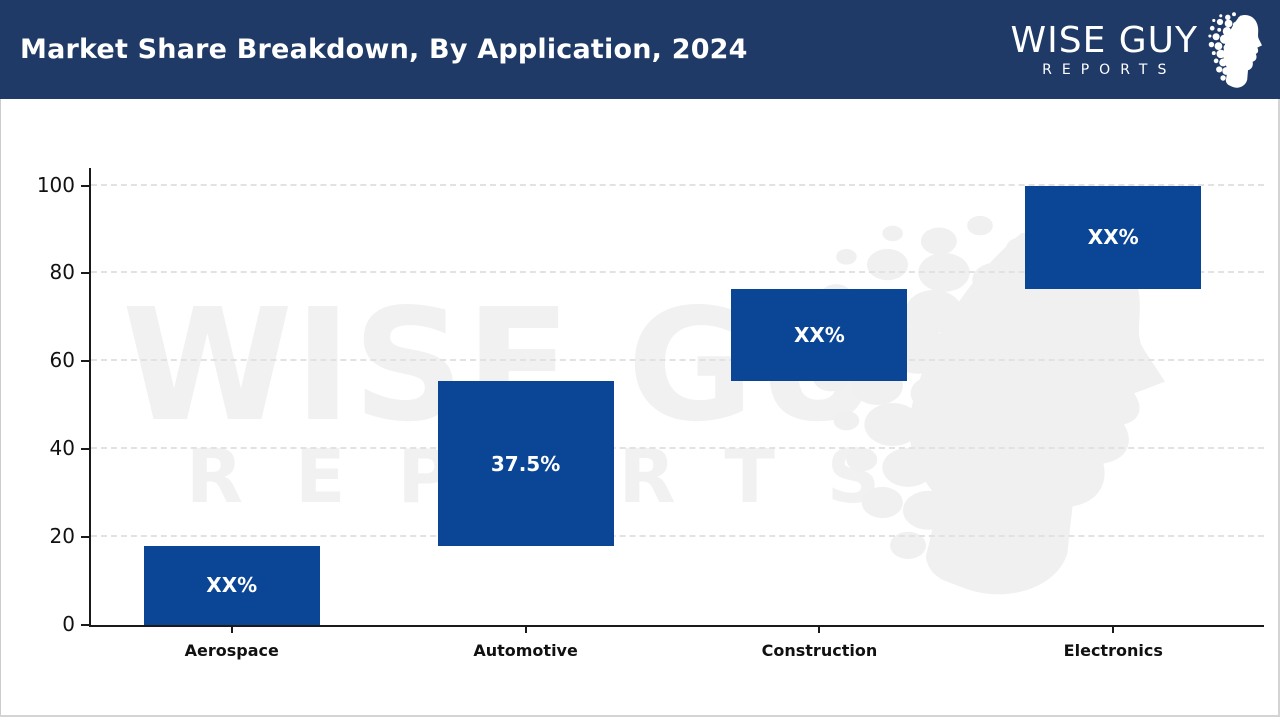 The image size is (1280, 720). I want to click on logo-wordmark: WISE GUY REPORTS, so click(1104, 48).